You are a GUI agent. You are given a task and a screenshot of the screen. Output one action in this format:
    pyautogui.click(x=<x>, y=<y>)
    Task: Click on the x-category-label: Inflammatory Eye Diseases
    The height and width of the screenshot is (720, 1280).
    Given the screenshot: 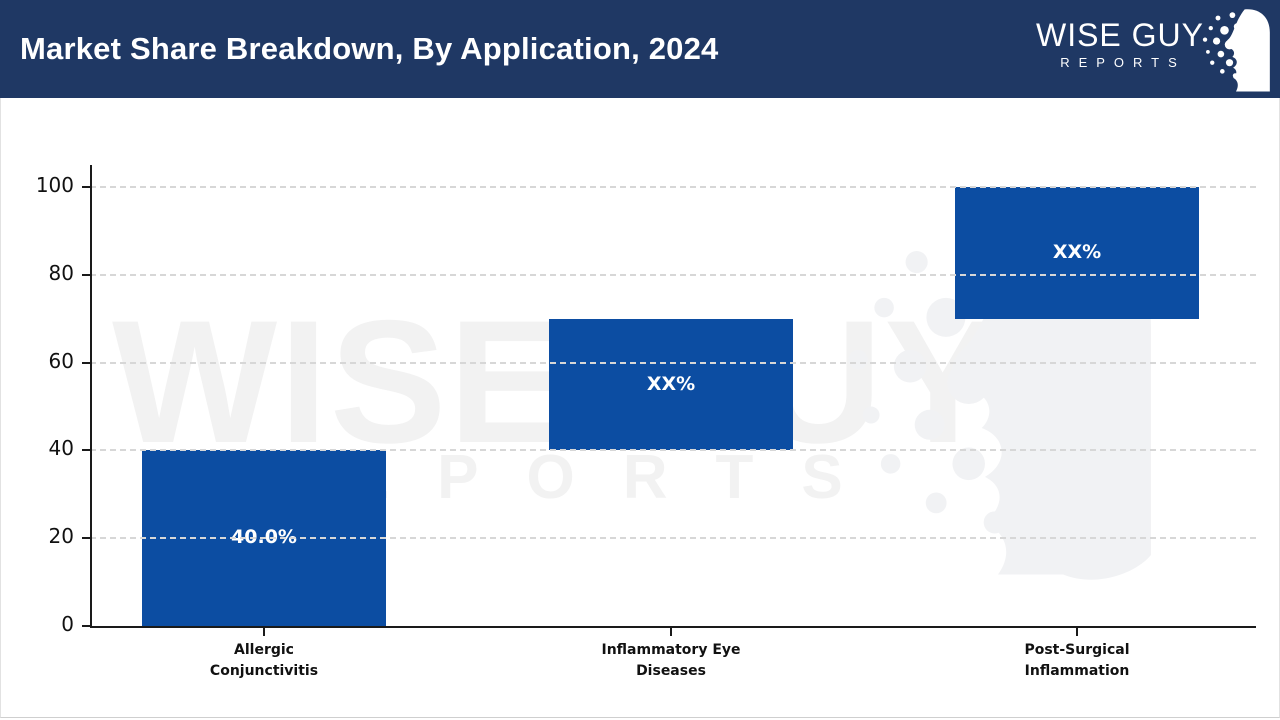 What is the action you would take?
    pyautogui.click(x=671, y=661)
    